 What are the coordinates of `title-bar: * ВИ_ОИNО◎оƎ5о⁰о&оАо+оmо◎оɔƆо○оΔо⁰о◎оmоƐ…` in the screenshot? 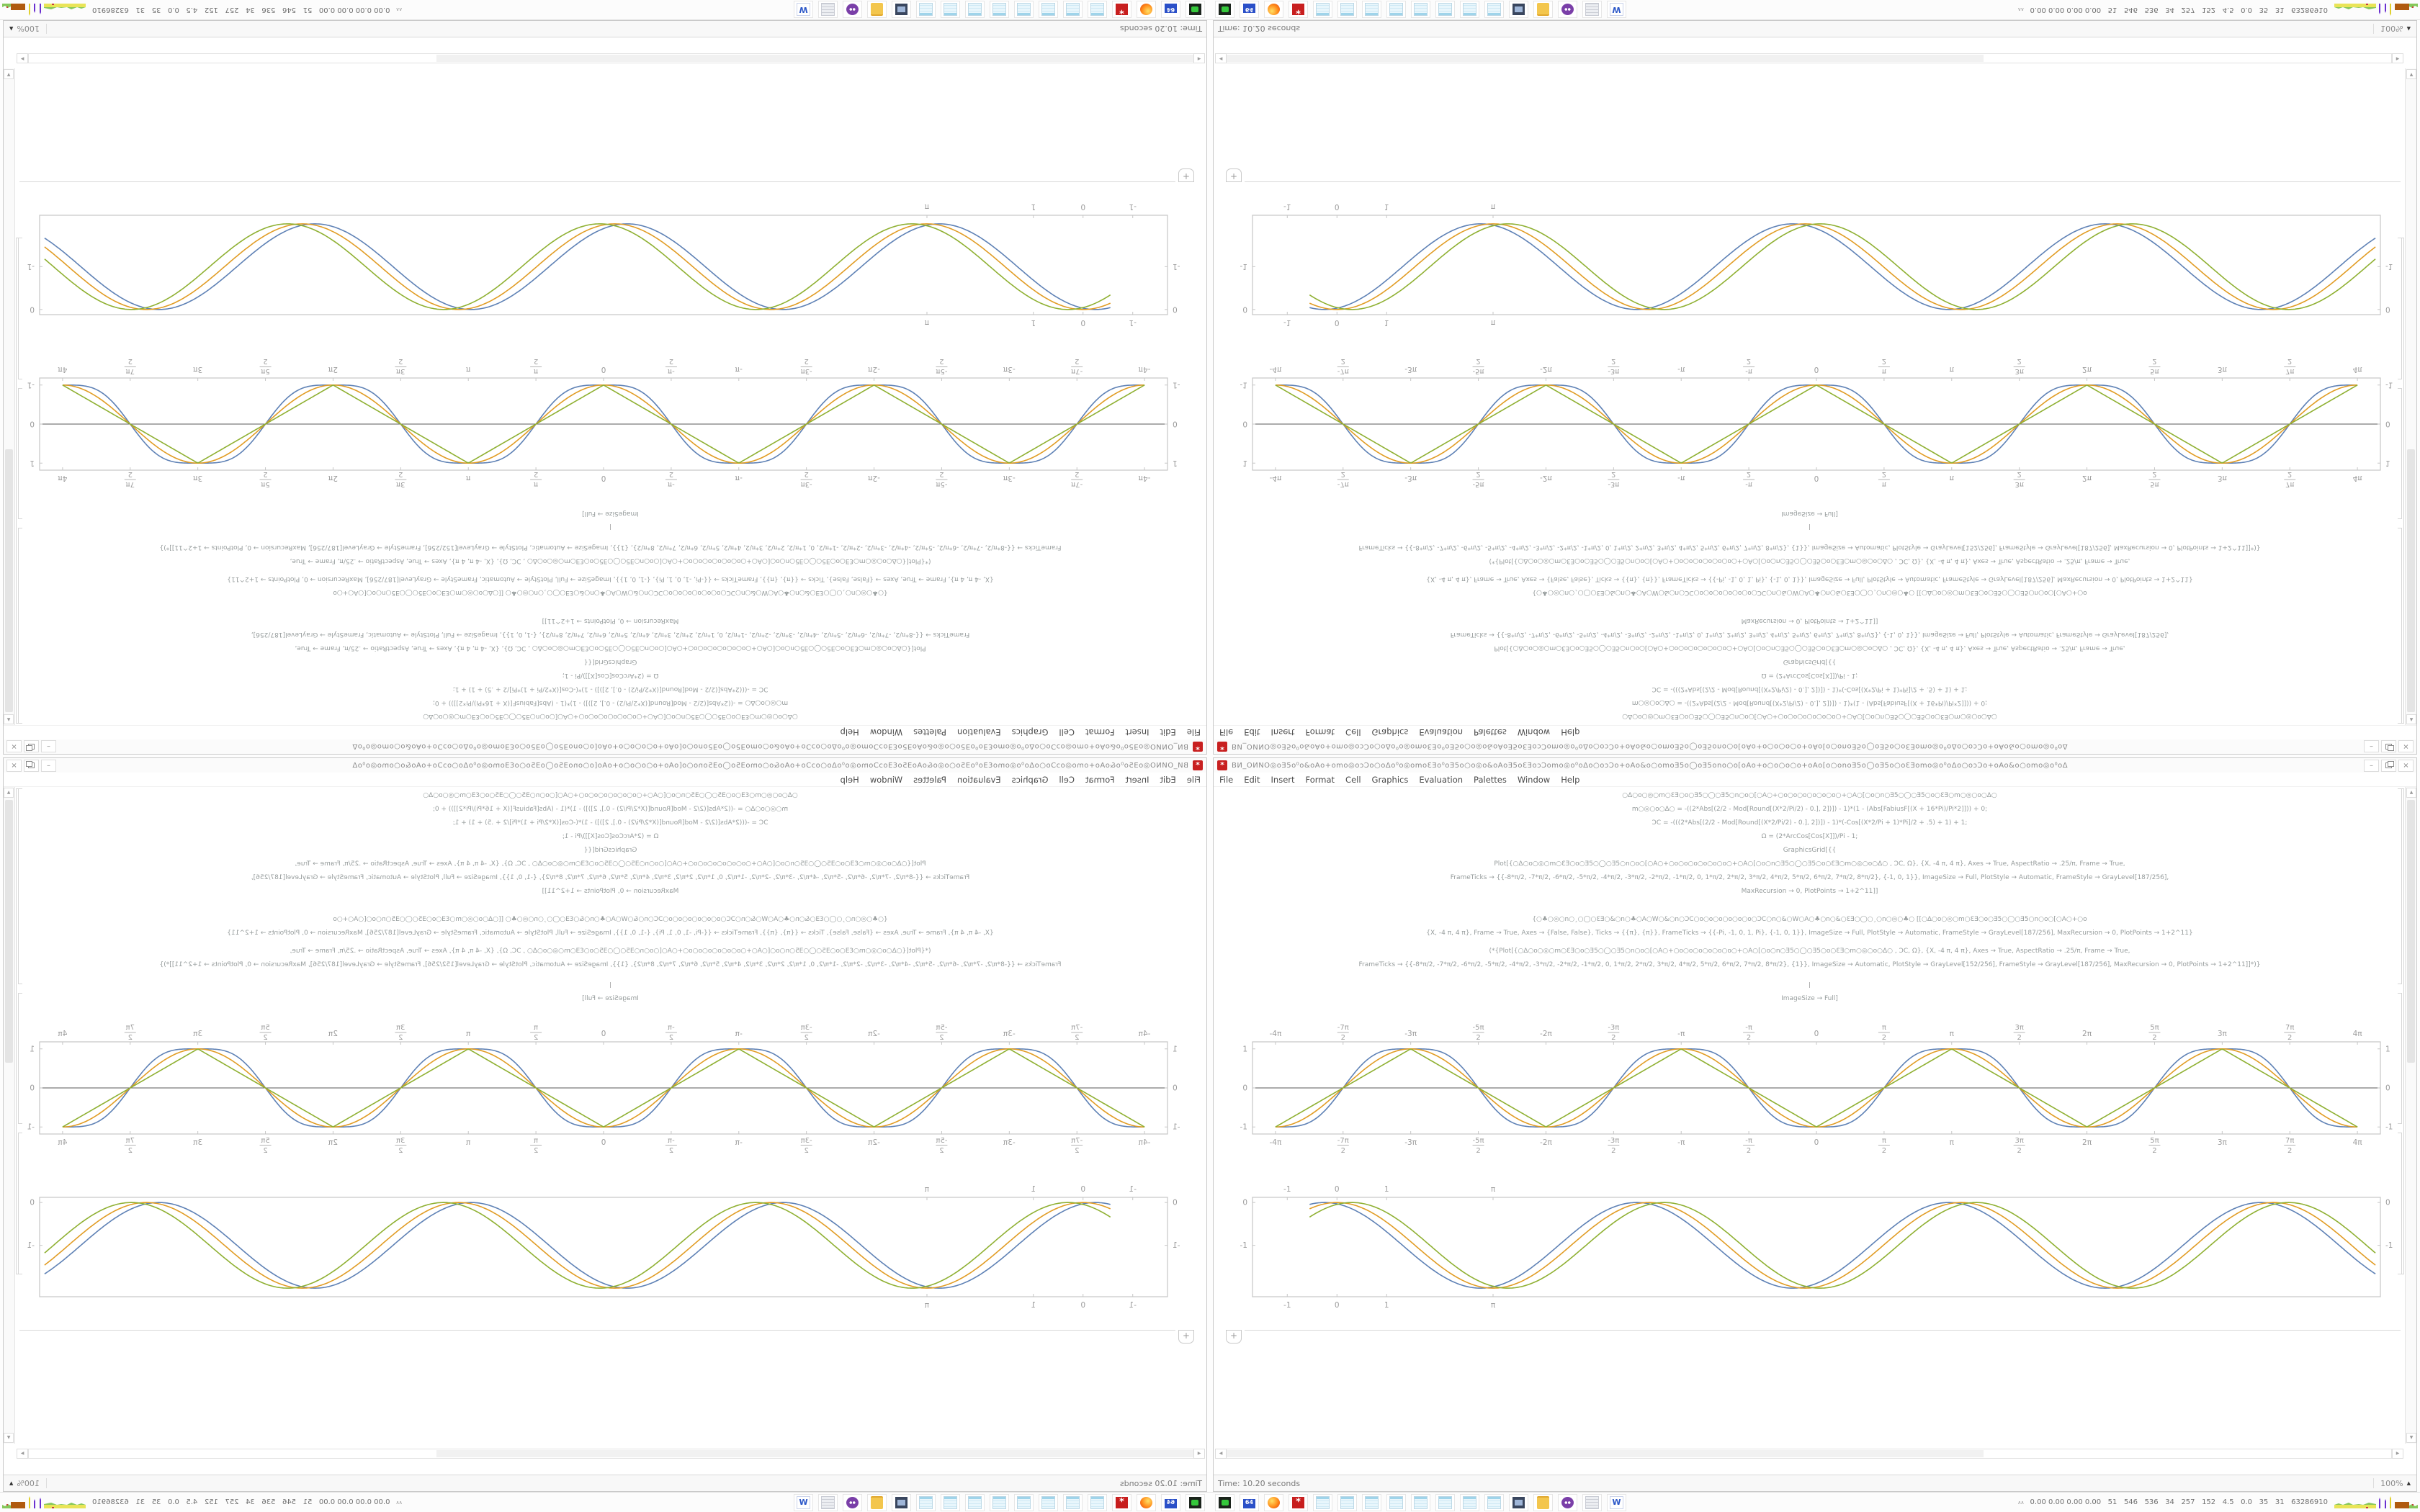 It's located at (1815, 746).